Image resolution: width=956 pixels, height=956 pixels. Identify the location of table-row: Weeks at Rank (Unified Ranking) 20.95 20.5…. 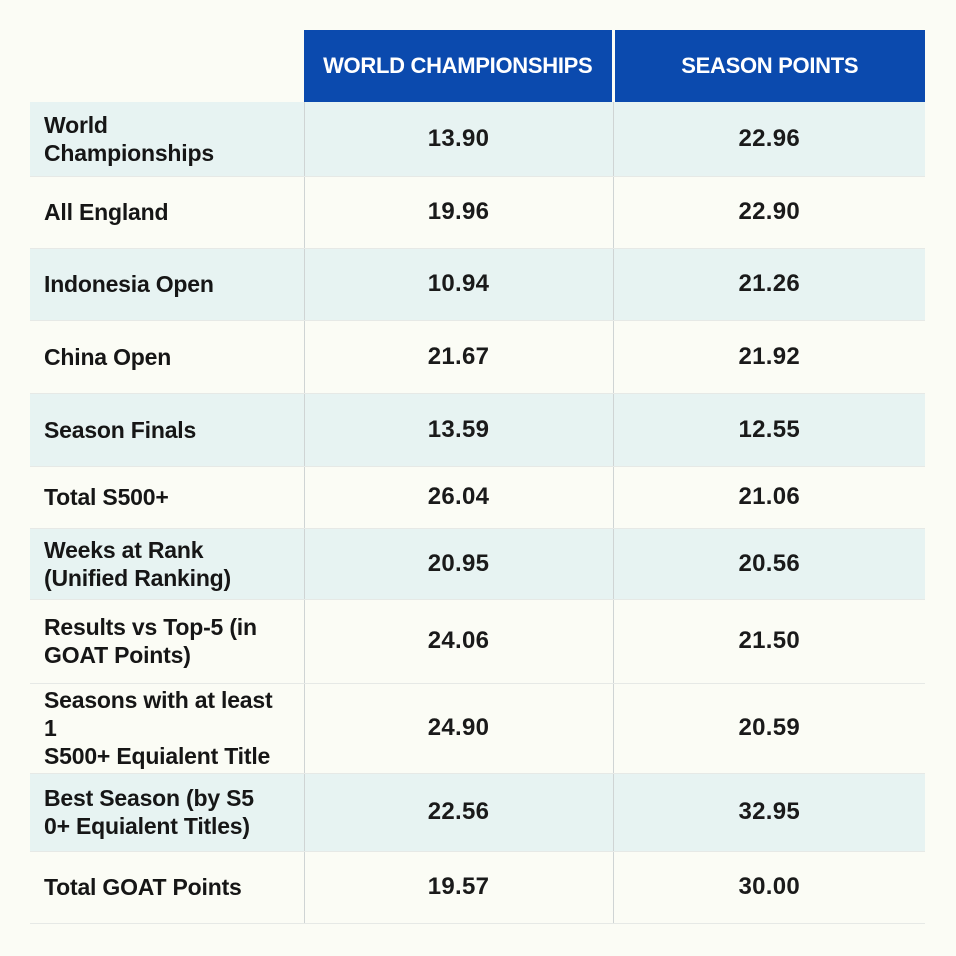
(477, 564).